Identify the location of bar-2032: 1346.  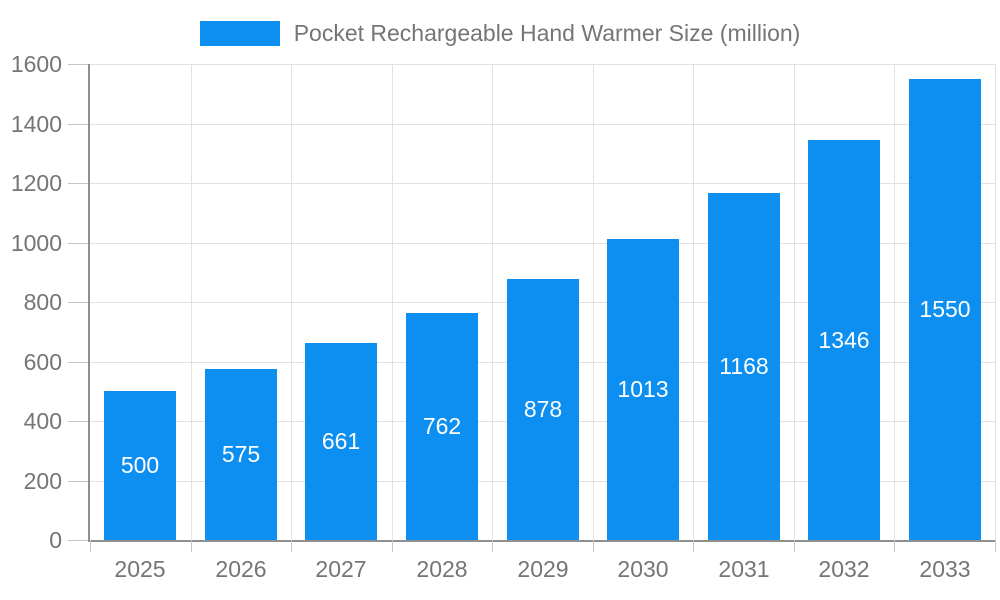
(844, 340).